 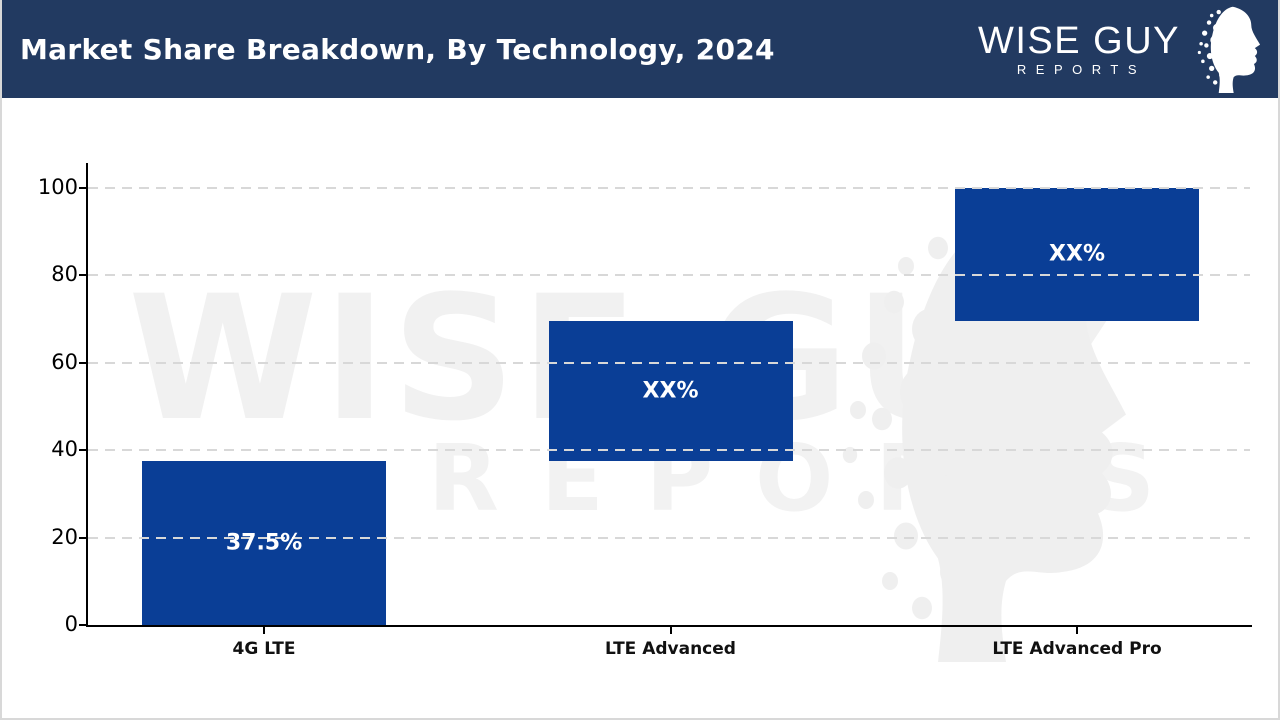 I want to click on y-tick-label-40: 40, so click(x=64, y=449).